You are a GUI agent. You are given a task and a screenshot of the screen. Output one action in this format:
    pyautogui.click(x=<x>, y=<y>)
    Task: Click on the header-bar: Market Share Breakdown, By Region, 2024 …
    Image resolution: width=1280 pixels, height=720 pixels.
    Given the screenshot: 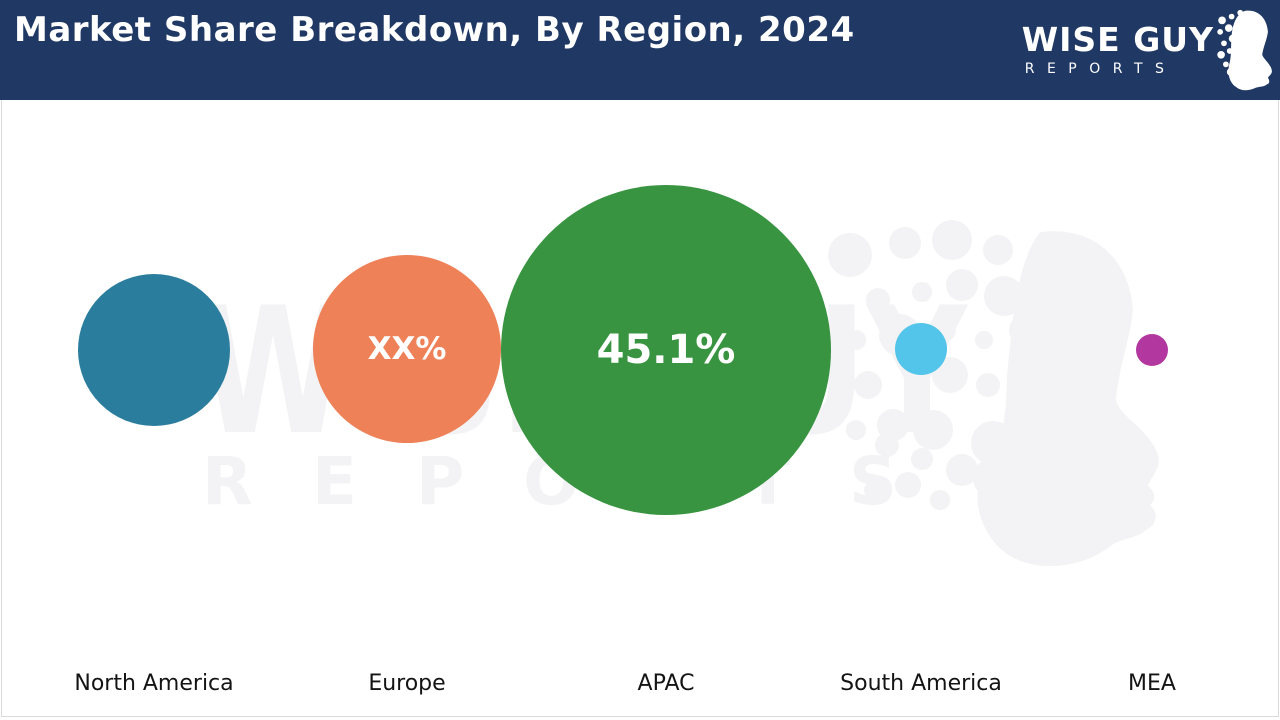 What is the action you would take?
    pyautogui.click(x=640, y=50)
    